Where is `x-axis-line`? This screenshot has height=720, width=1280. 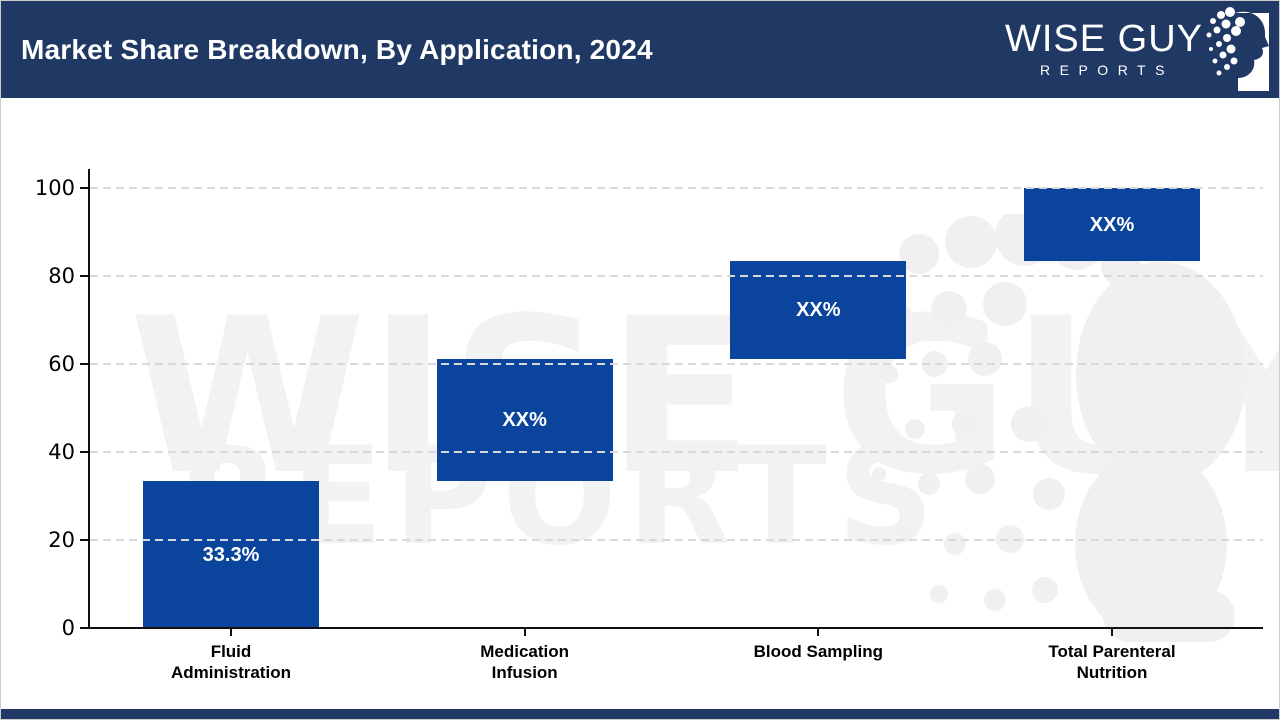
x-axis-line is located at coordinates (675, 628).